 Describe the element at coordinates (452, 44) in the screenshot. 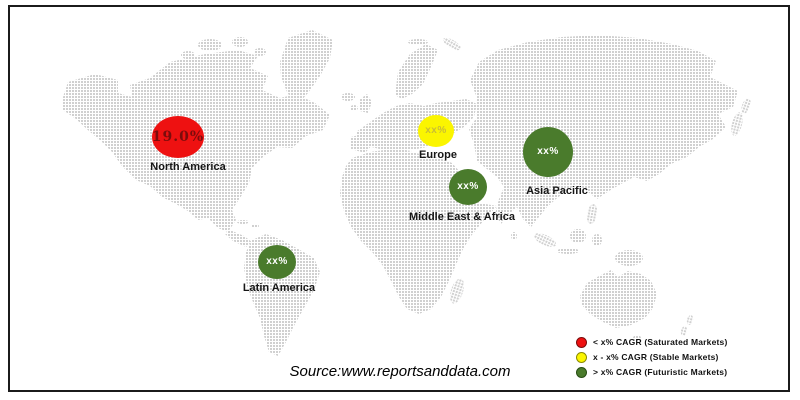

I see `island-novaya-zemlya` at that location.